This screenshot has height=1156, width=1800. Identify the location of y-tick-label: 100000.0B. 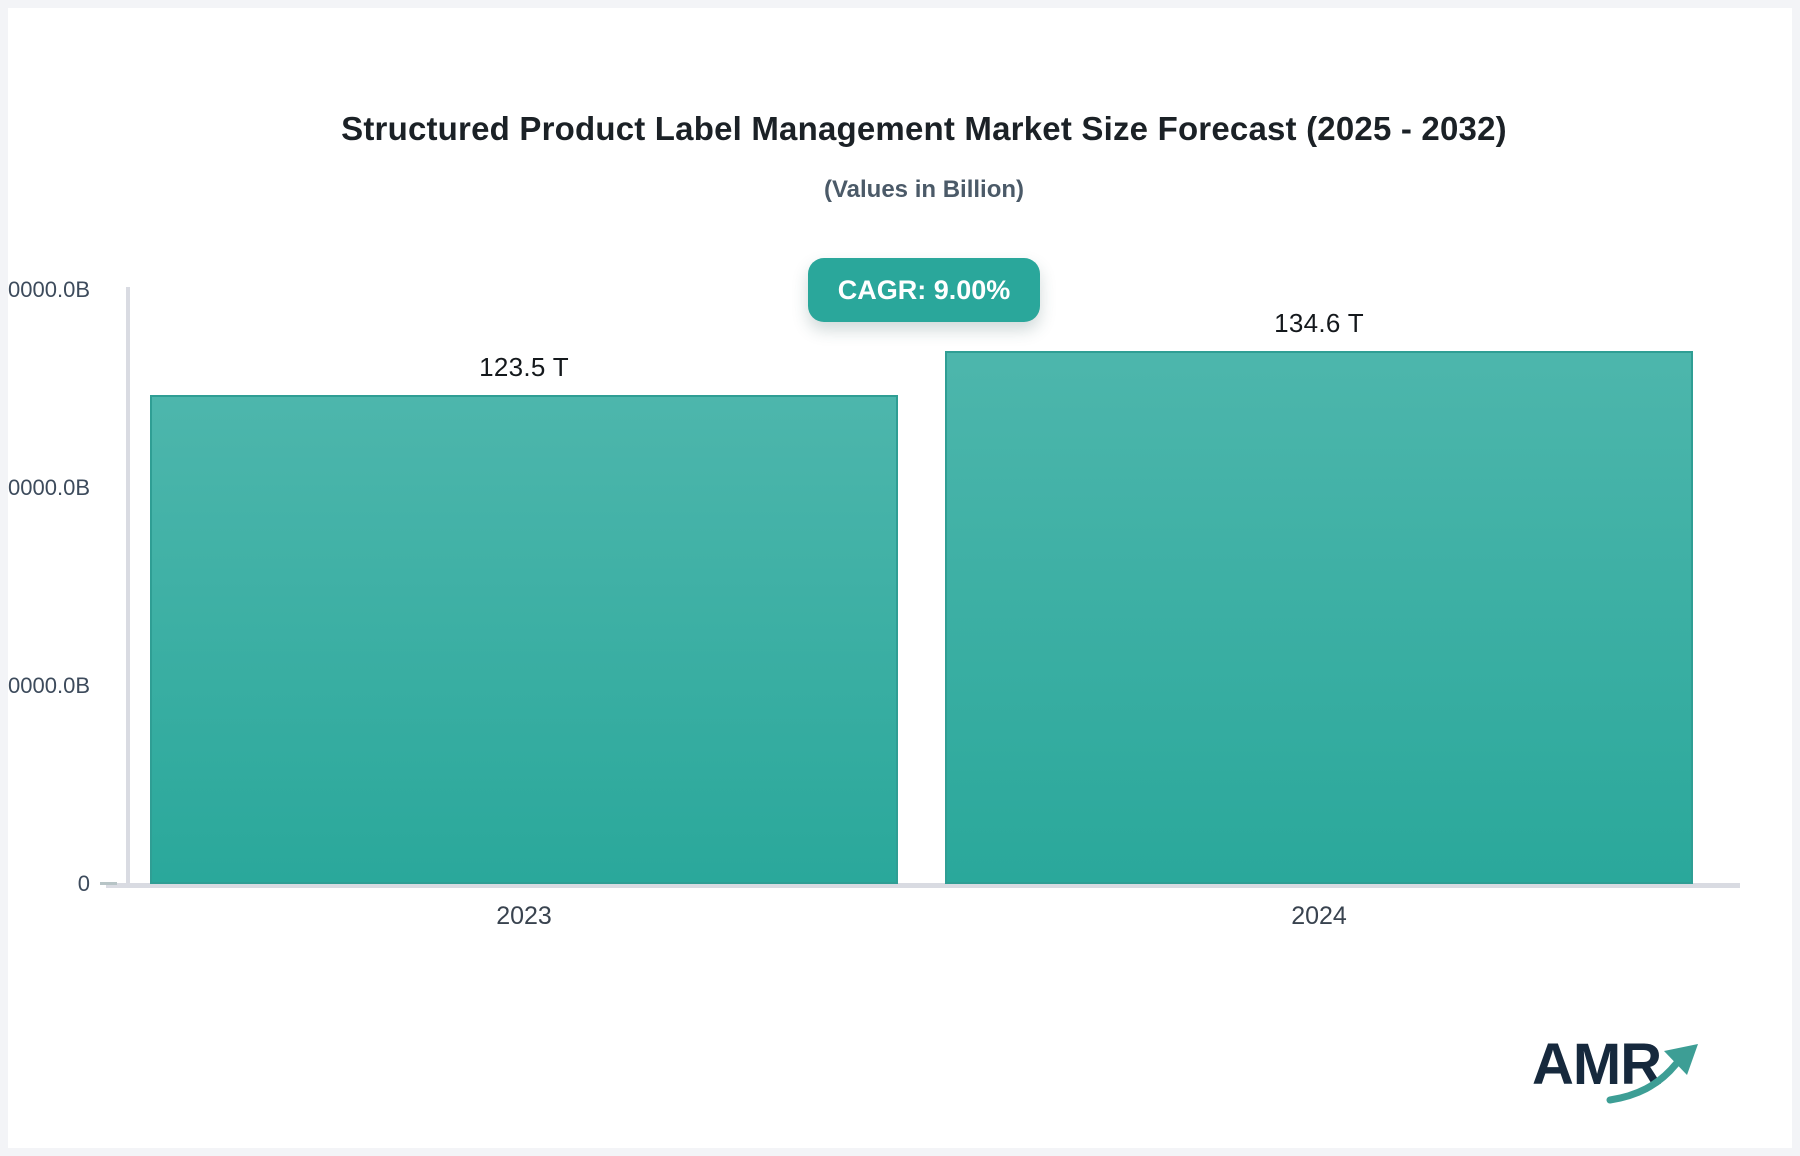
(45, 487).